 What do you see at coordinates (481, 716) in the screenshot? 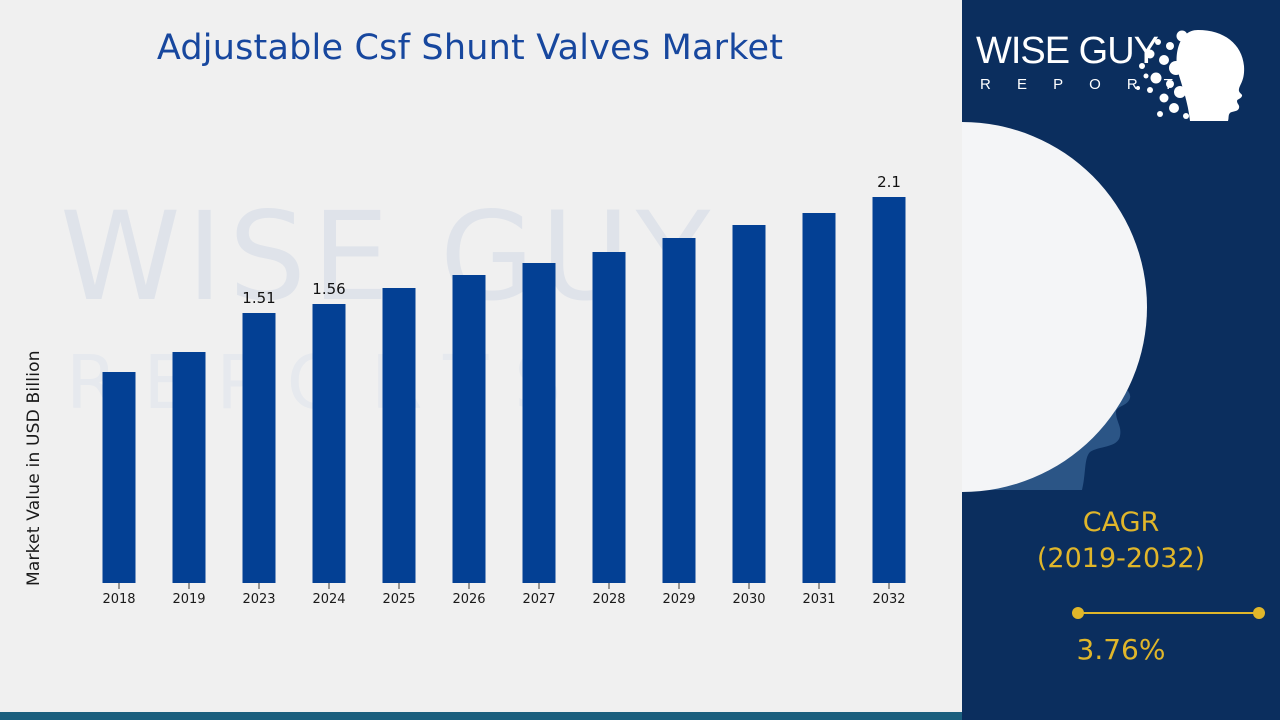
I see `bottom-accent-strip` at bounding box center [481, 716].